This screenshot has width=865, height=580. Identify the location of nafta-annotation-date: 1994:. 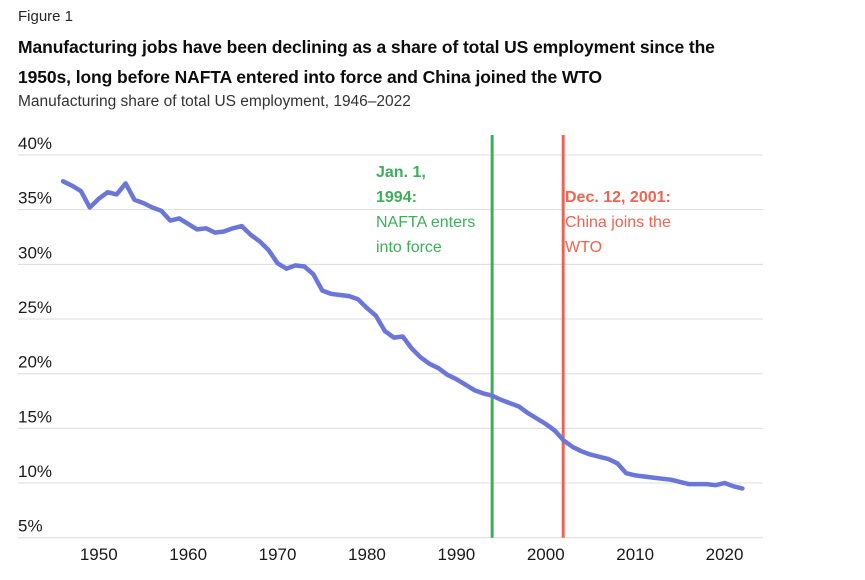
(396, 197).